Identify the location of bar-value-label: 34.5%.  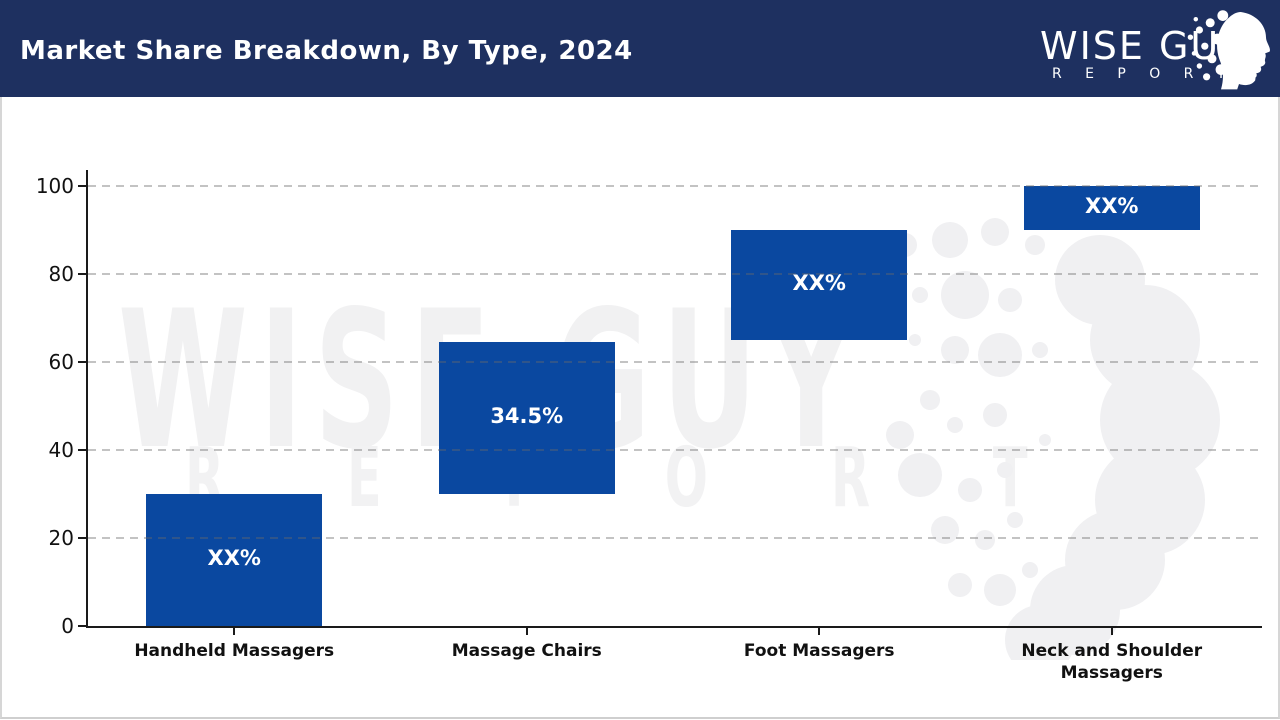
(527, 416).